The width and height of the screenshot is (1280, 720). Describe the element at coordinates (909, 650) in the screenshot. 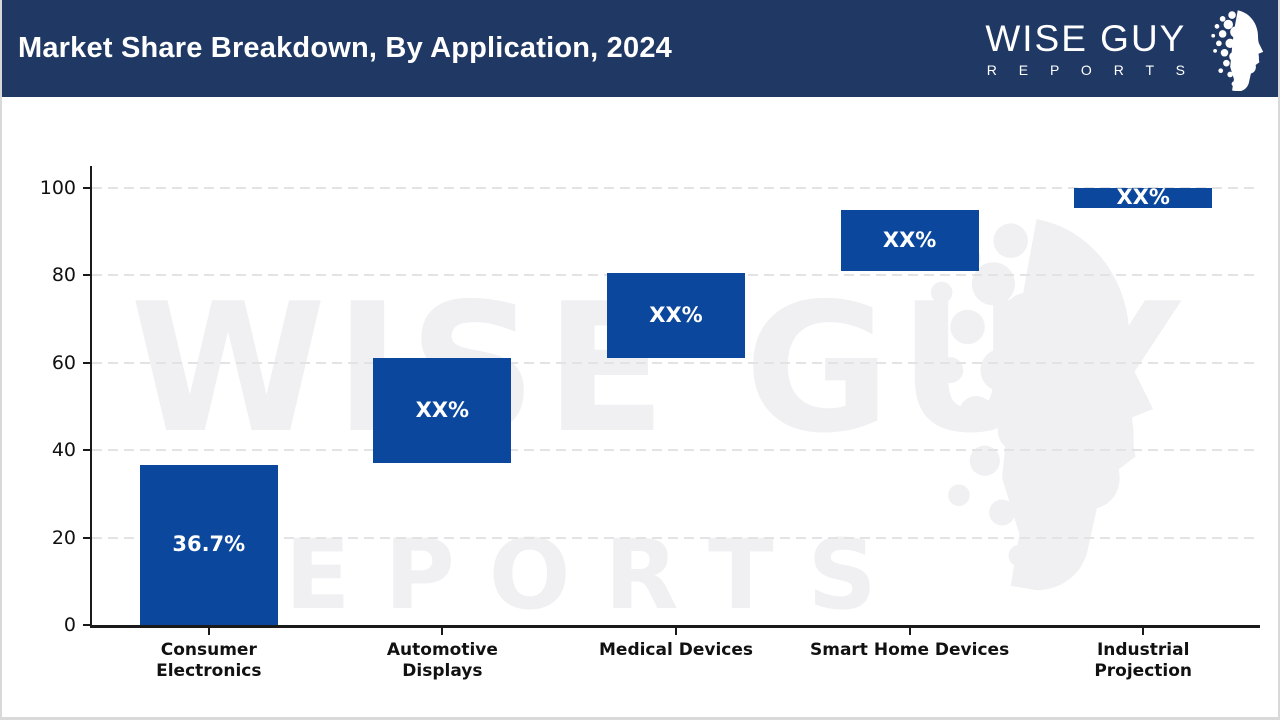

I see `x-category-label: Smart Home Devices` at that location.